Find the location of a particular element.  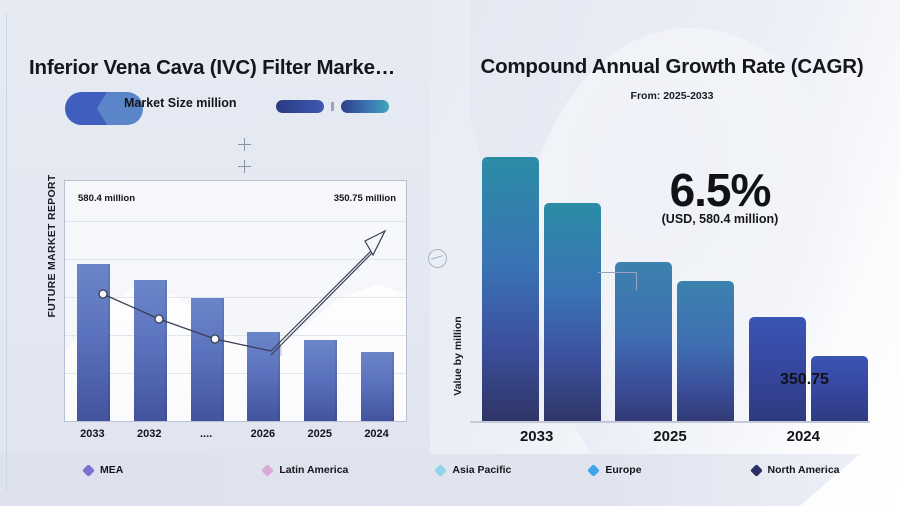

left-edge-divider is located at coordinates (6, 253).